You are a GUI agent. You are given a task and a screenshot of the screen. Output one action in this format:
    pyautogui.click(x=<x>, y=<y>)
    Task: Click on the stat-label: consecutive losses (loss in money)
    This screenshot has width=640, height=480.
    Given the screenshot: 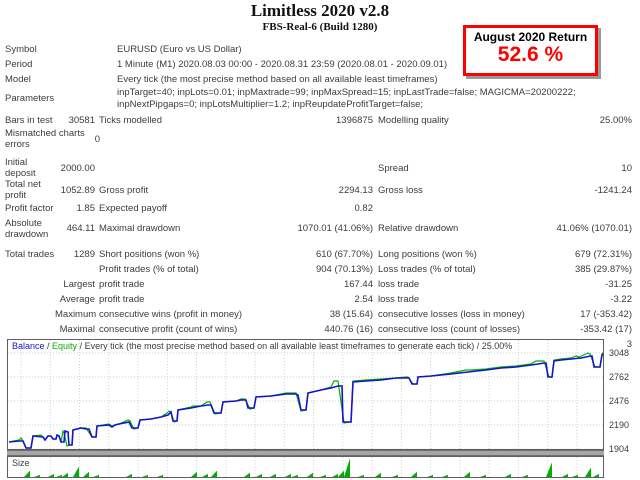 What is the action you would take?
    pyautogui.click(x=451, y=314)
    